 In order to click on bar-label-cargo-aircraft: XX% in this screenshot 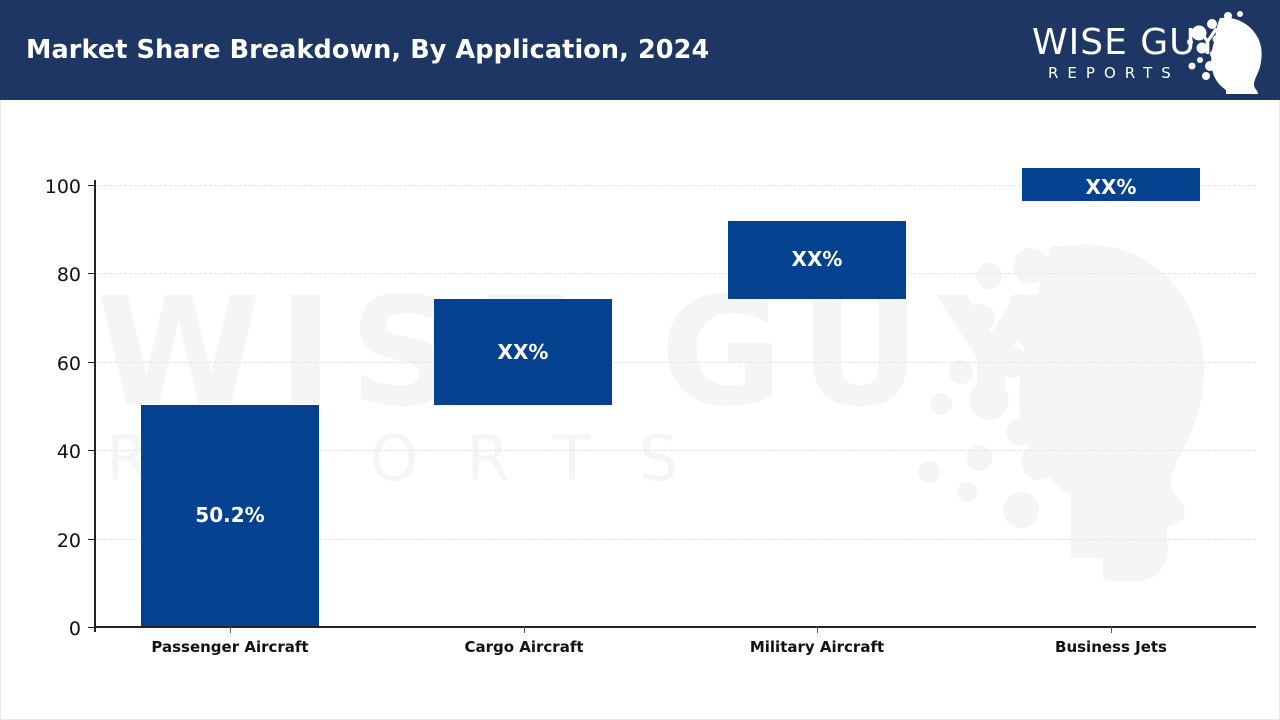, I will do `click(523, 352)`.